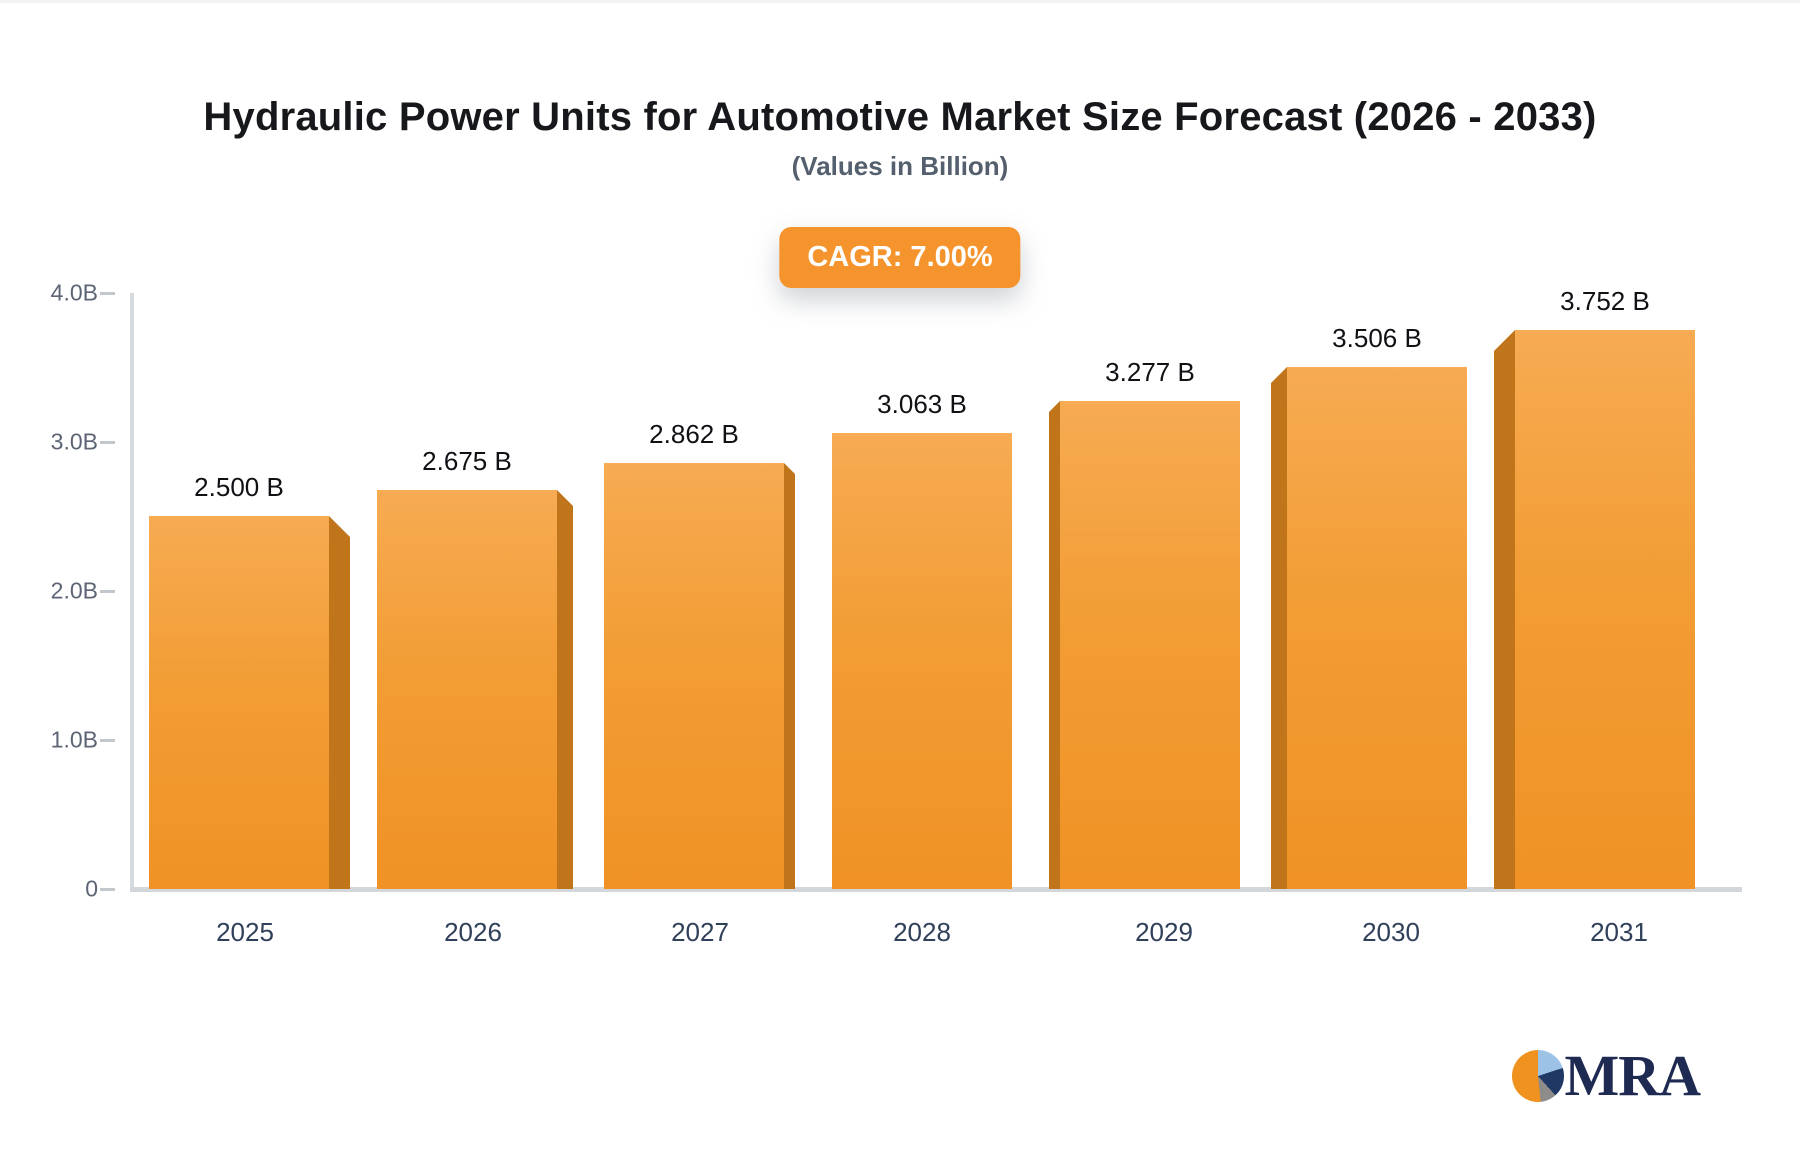 The width and height of the screenshot is (1800, 1159). Describe the element at coordinates (1632, 1075) in the screenshot. I see `brand-logo-text: MRA` at that location.